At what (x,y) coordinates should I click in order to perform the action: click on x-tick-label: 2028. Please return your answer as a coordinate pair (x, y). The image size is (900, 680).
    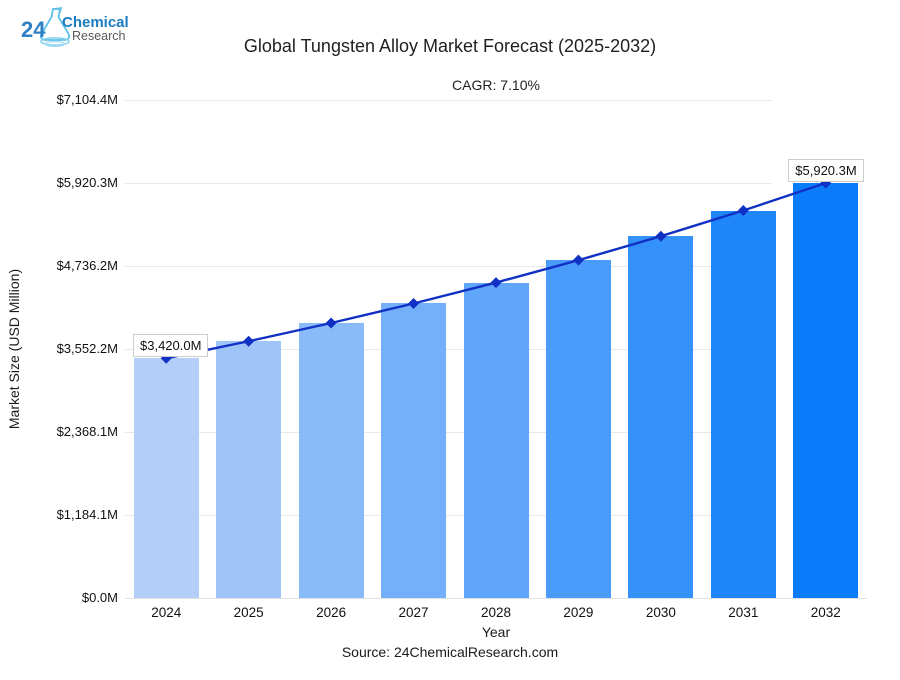
    Looking at the image, I should click on (496, 612).